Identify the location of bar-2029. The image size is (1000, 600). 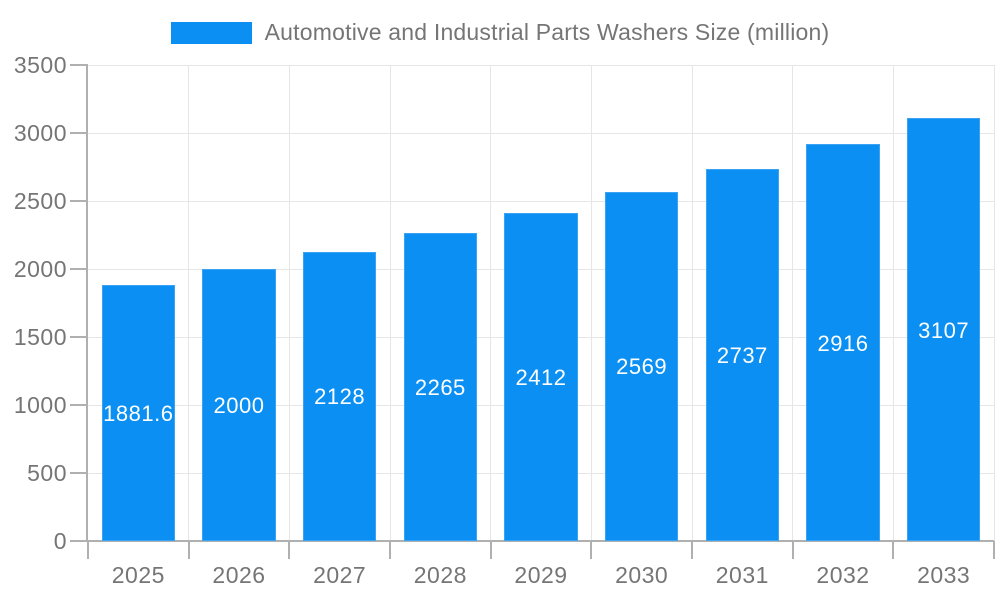
(541, 376).